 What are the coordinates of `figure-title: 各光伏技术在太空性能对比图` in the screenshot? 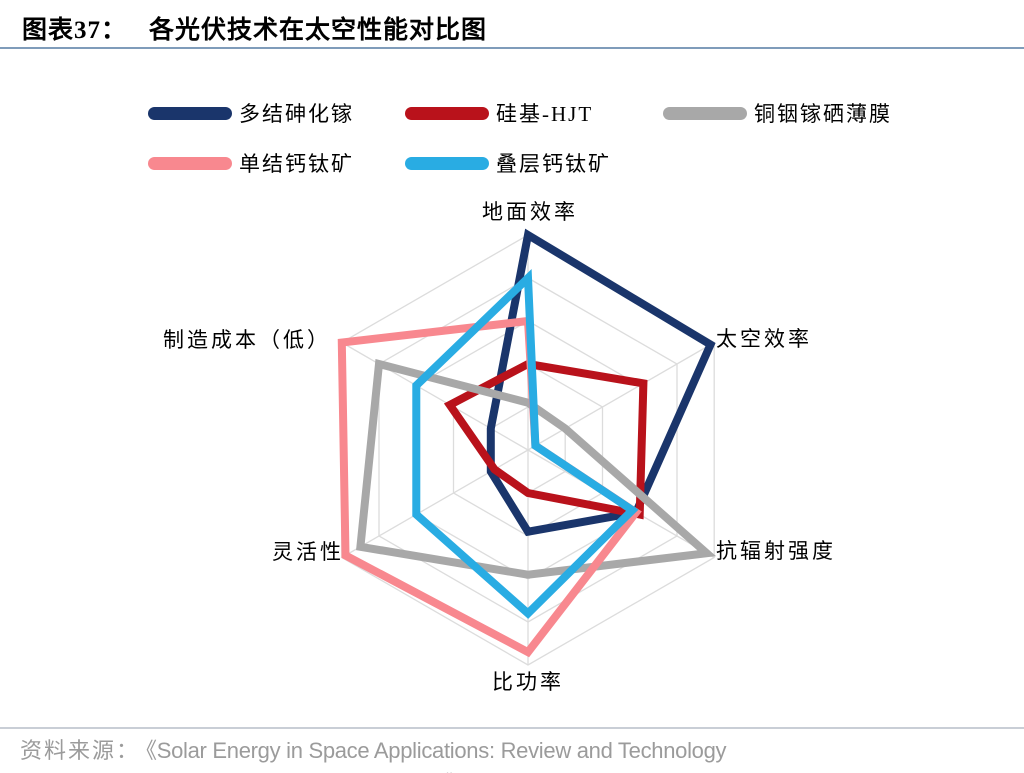 It's located at (318, 30).